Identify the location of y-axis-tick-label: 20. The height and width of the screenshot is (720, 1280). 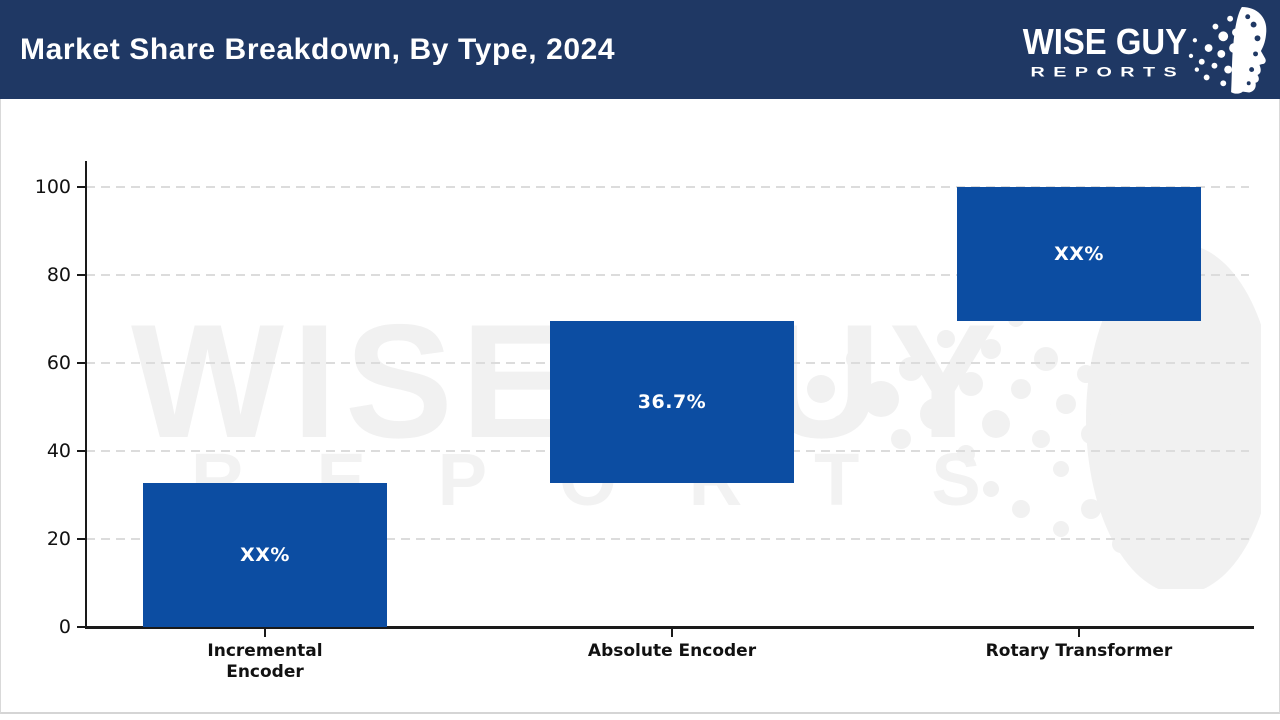
(58, 539).